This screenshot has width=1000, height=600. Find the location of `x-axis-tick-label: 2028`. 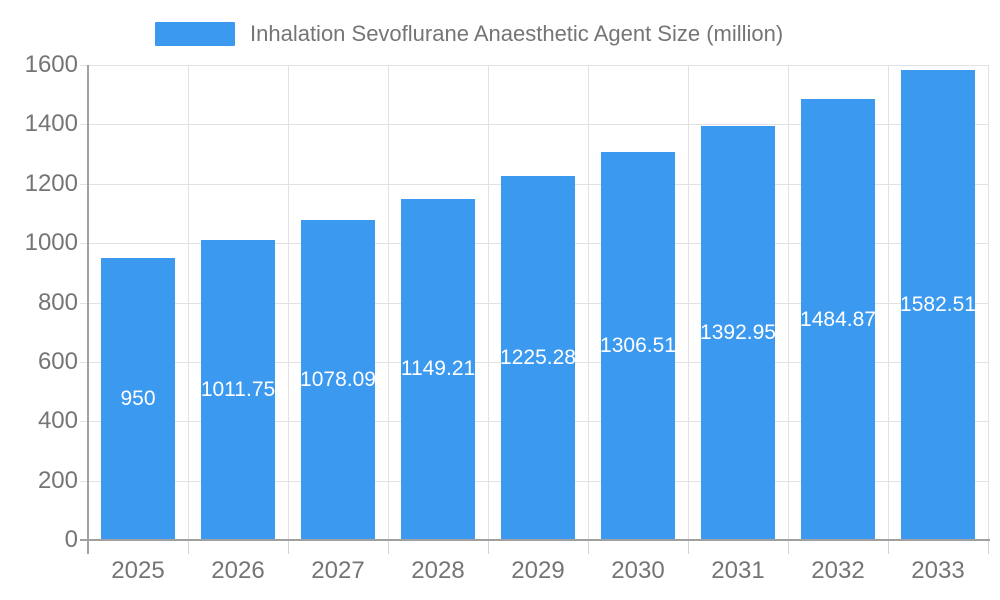

x-axis-tick-label: 2028 is located at coordinates (438, 570).